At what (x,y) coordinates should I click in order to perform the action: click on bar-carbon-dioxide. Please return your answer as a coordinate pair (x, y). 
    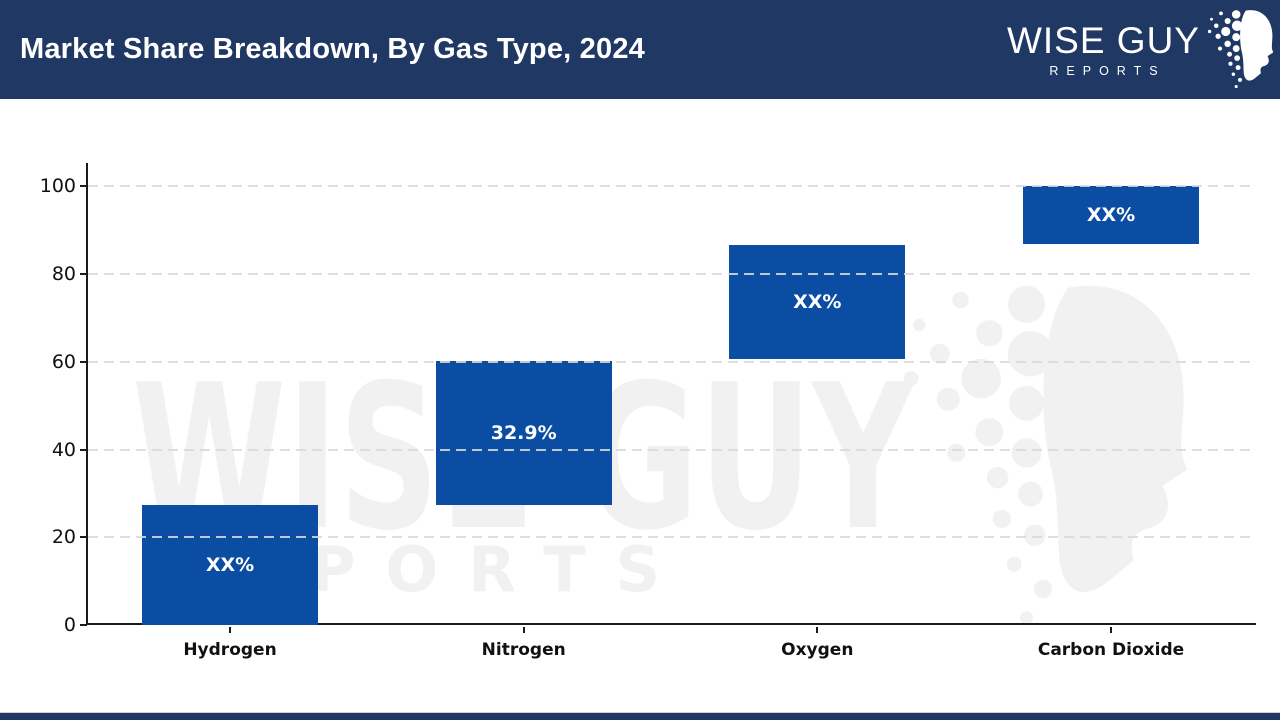
    Looking at the image, I should click on (1111, 214).